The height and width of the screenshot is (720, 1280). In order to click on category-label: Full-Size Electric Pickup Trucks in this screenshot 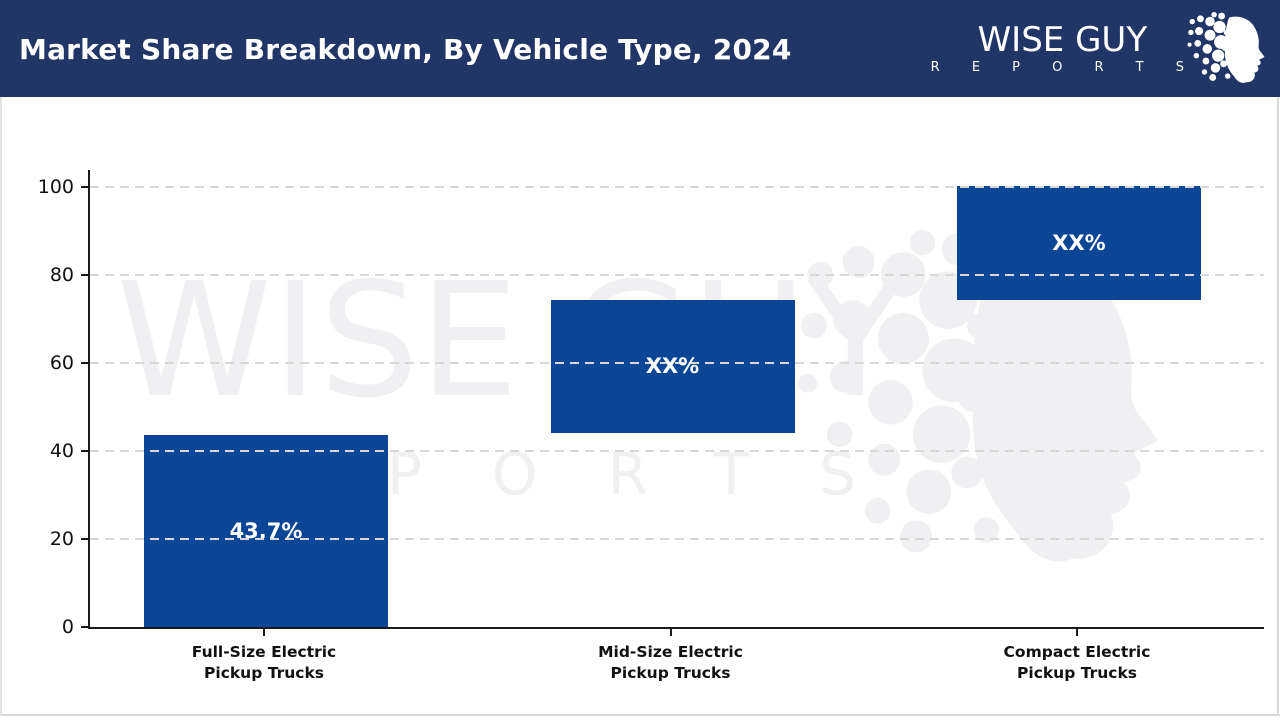, I will do `click(264, 662)`.